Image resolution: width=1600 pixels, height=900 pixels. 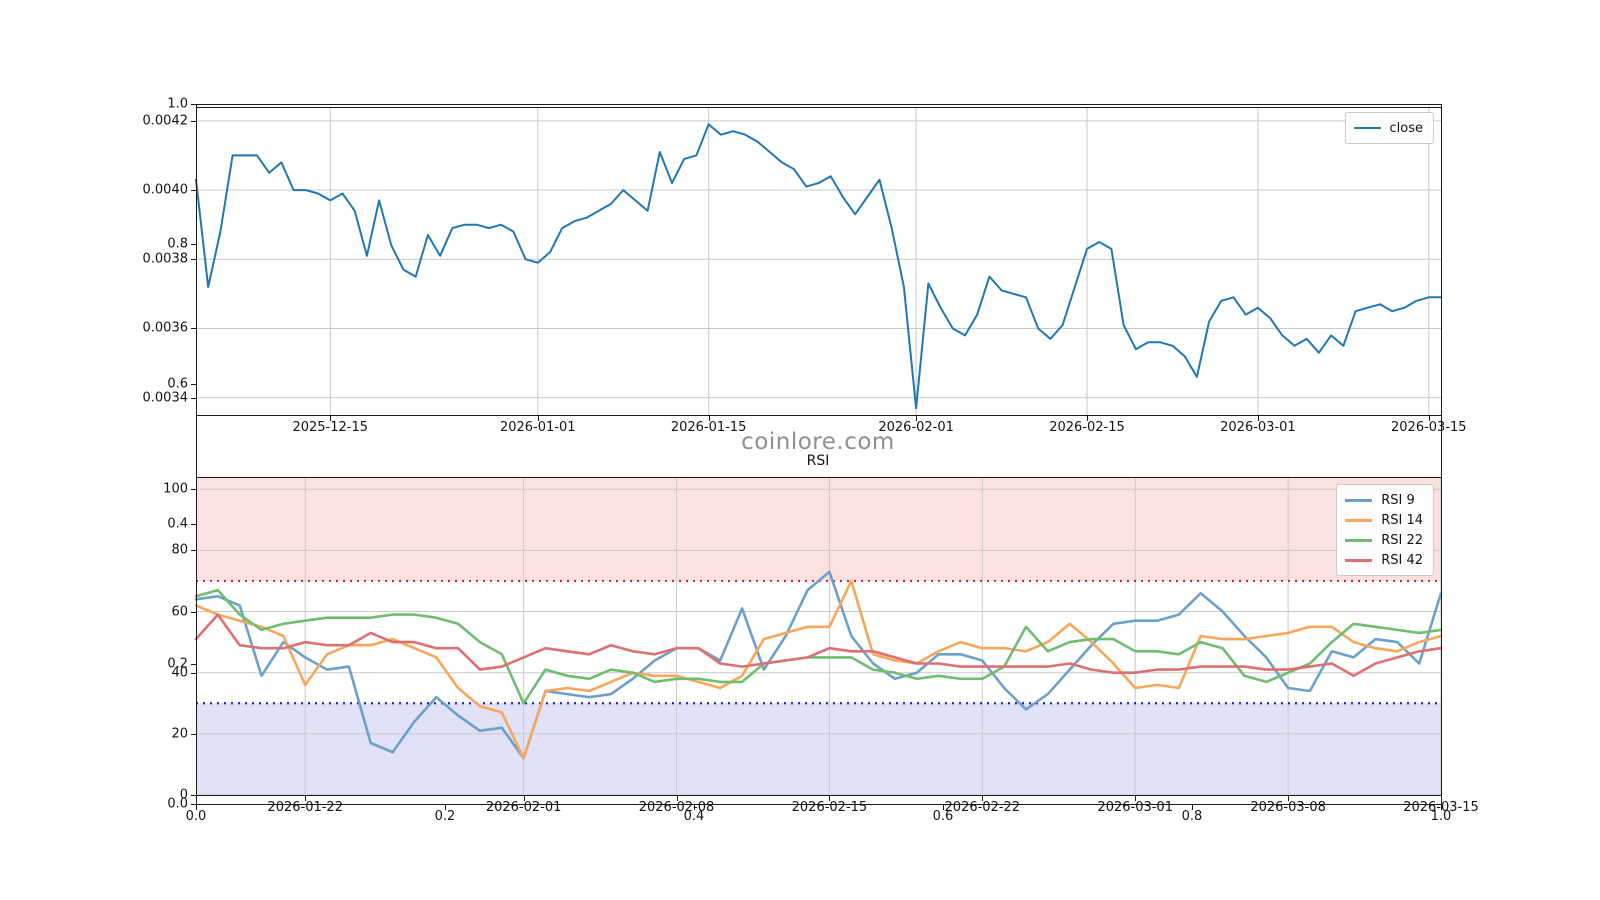 I want to click on overlay-x-tick-label: 0.6, so click(x=943, y=816).